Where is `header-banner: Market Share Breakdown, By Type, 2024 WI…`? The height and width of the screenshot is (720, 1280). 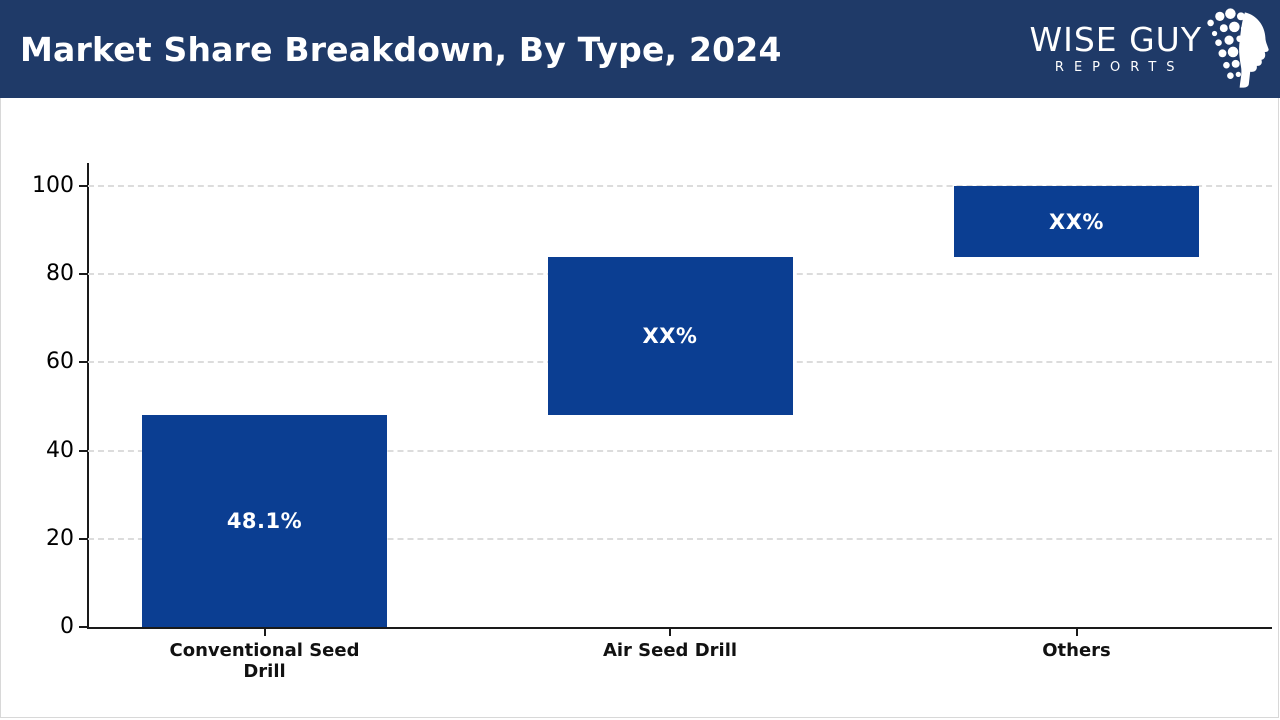 header-banner: Market Share Breakdown, By Type, 2024 WI… is located at coordinates (640, 49).